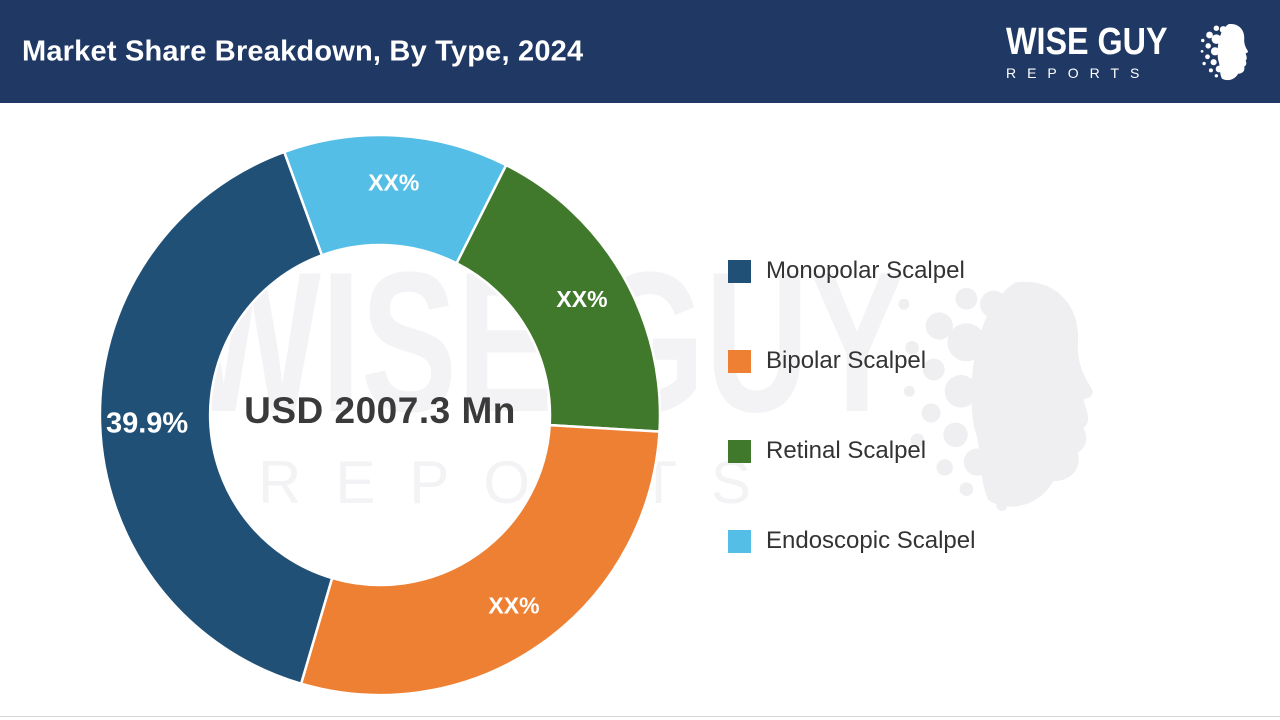 This screenshot has width=1280, height=720. I want to click on donut-segment-monopolar-scalpel, so click(216, 418).